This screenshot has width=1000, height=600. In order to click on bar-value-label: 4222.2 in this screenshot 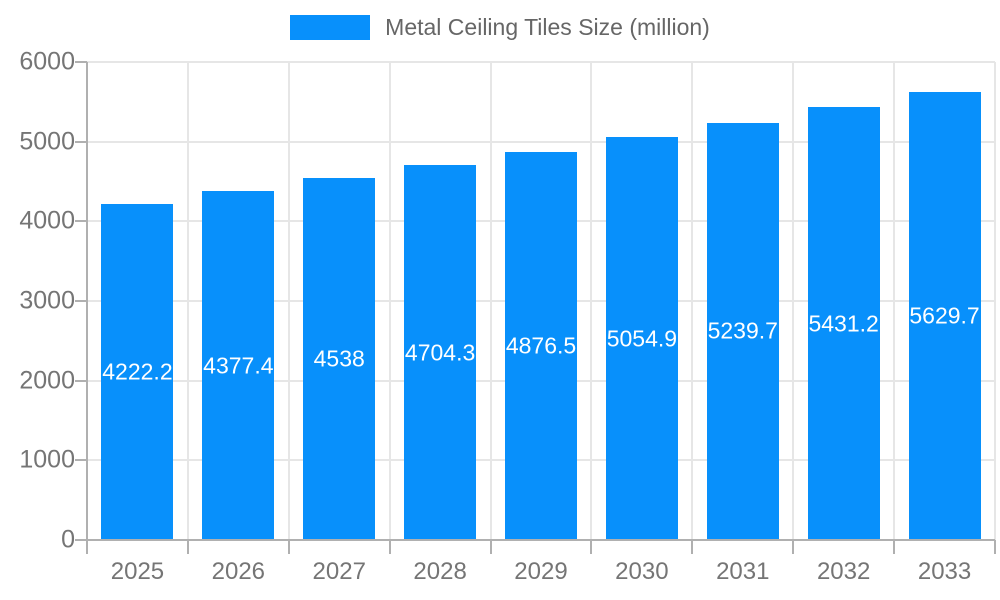, I will do `click(137, 371)`.